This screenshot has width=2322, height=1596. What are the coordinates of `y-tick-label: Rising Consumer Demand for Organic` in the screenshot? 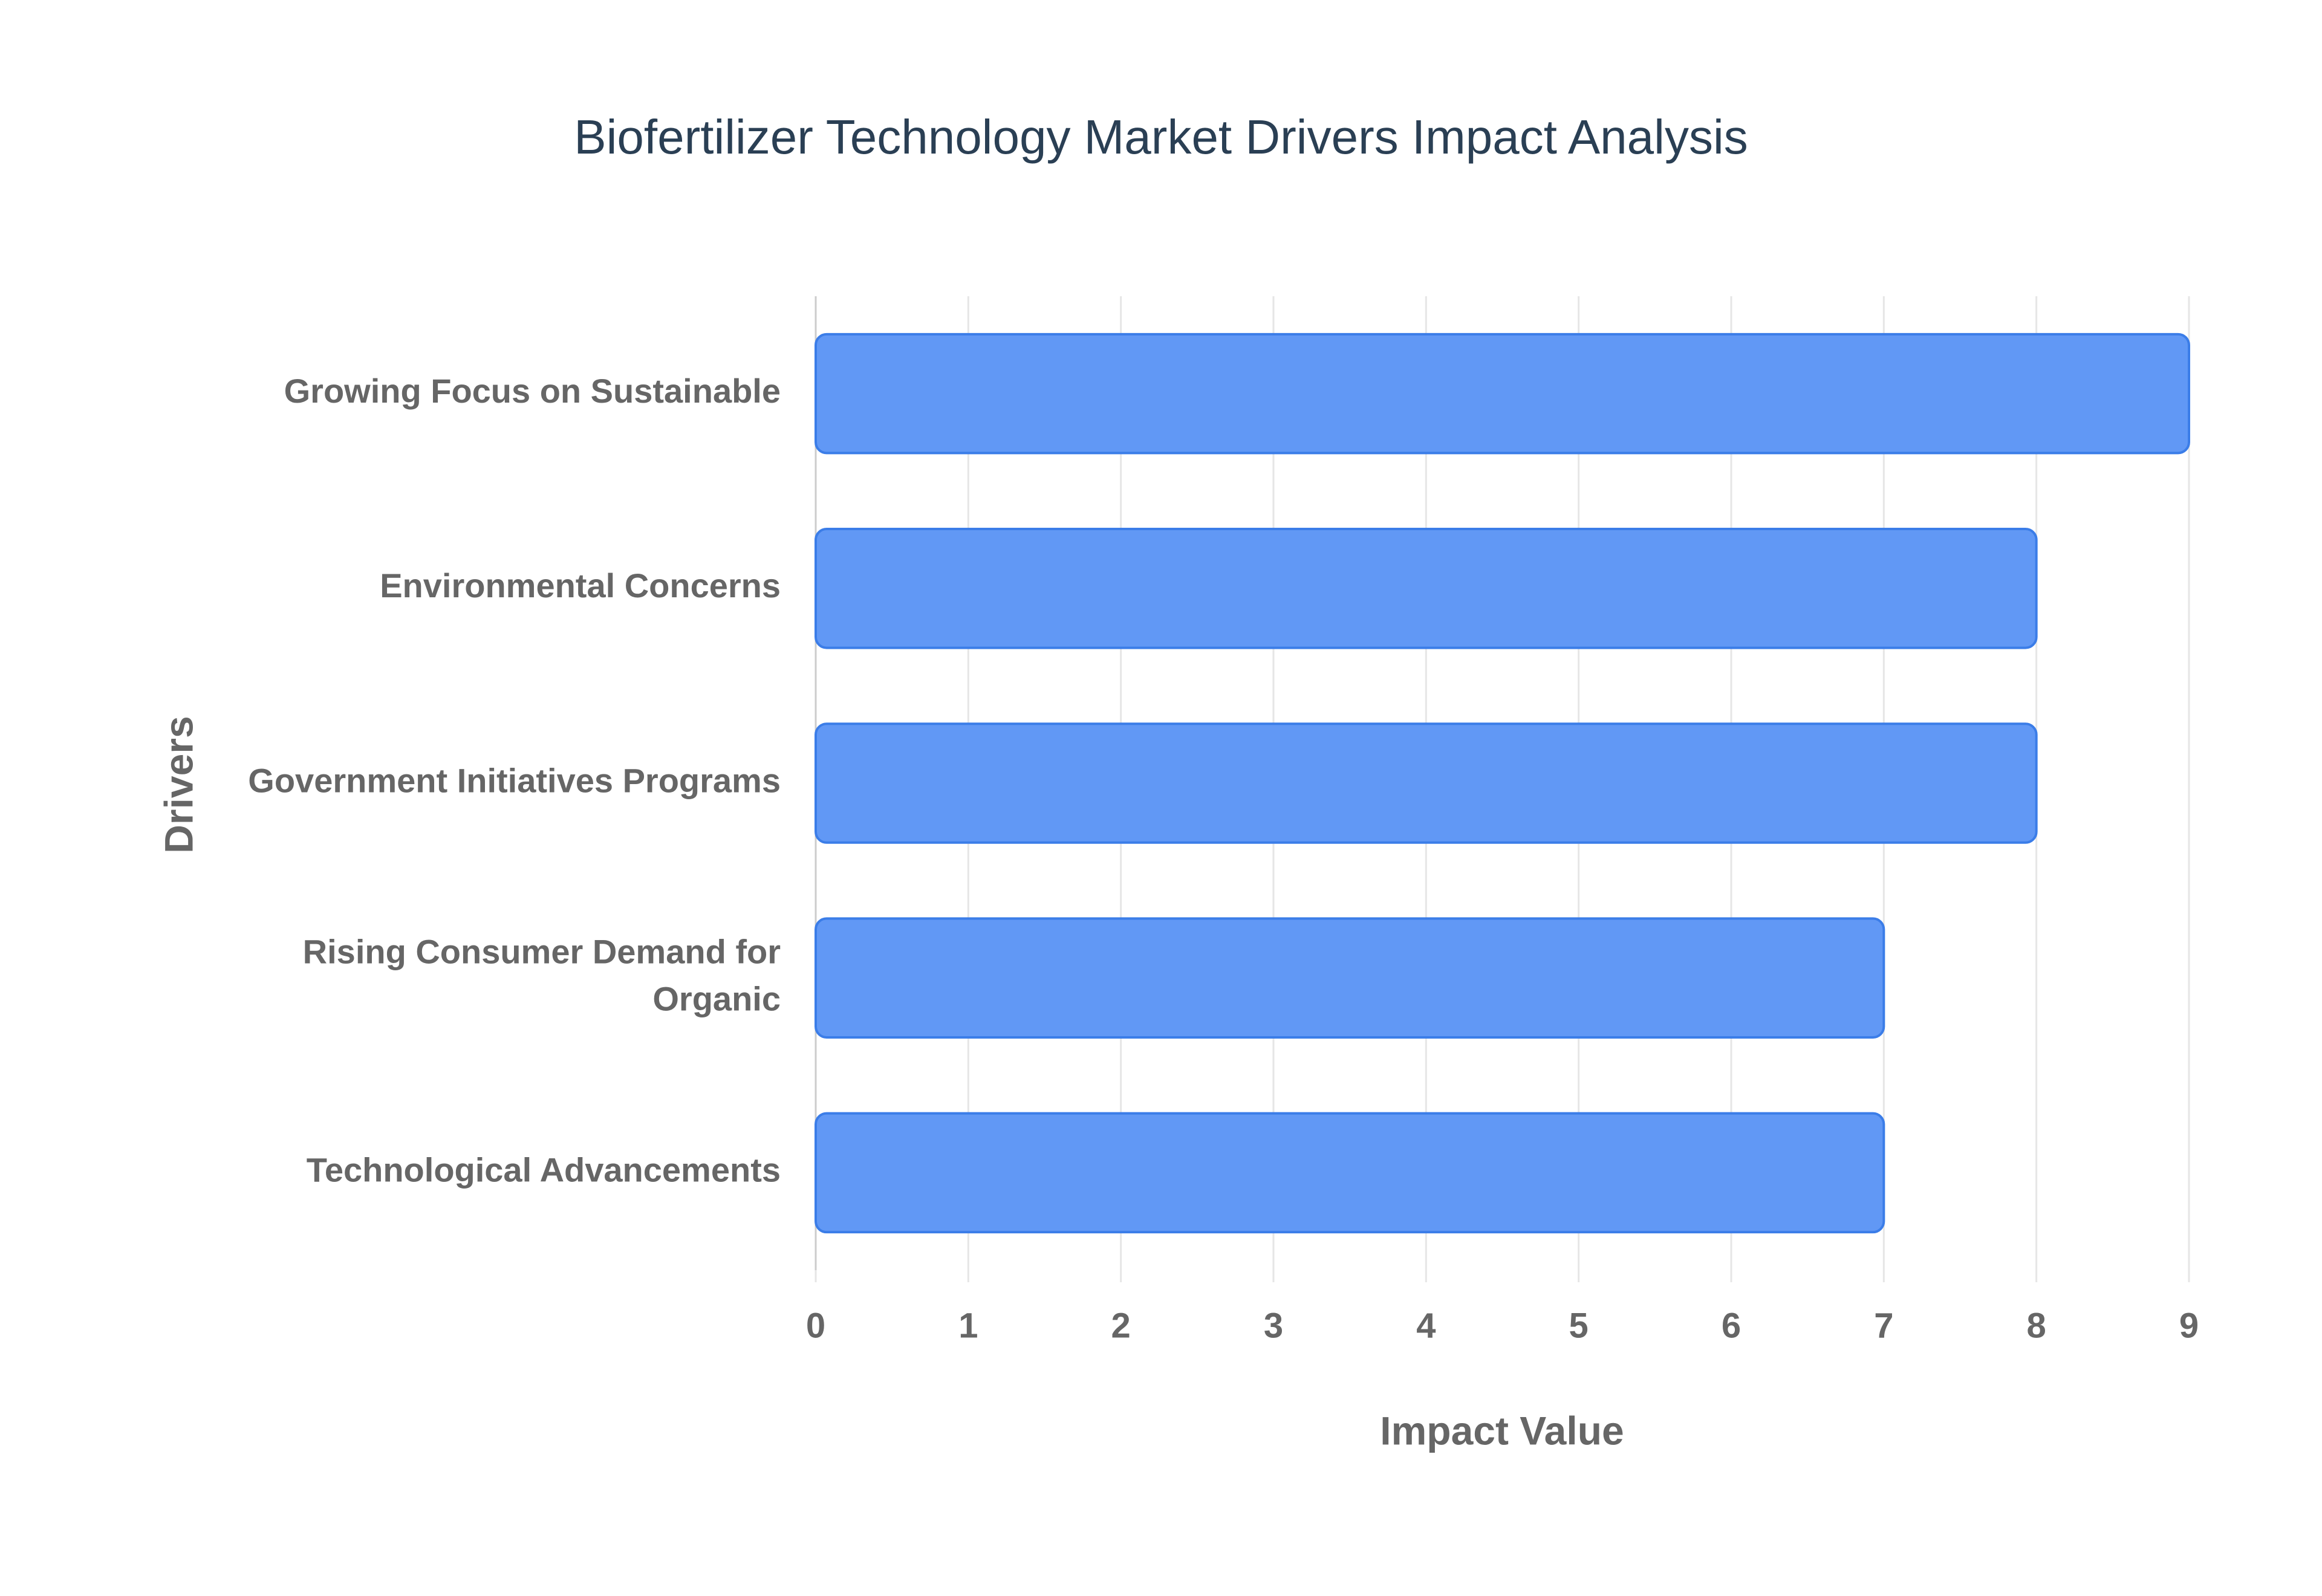 It's located at (542, 974).